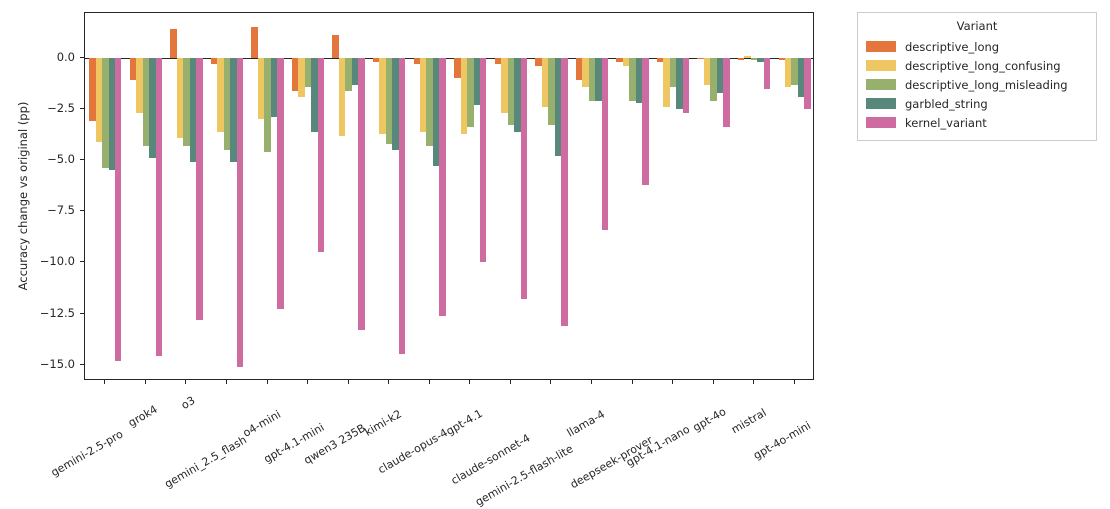 The width and height of the screenshot is (1110, 509). What do you see at coordinates (57, 261) in the screenshot?
I see `y-axis-tick-label: −10.0` at bounding box center [57, 261].